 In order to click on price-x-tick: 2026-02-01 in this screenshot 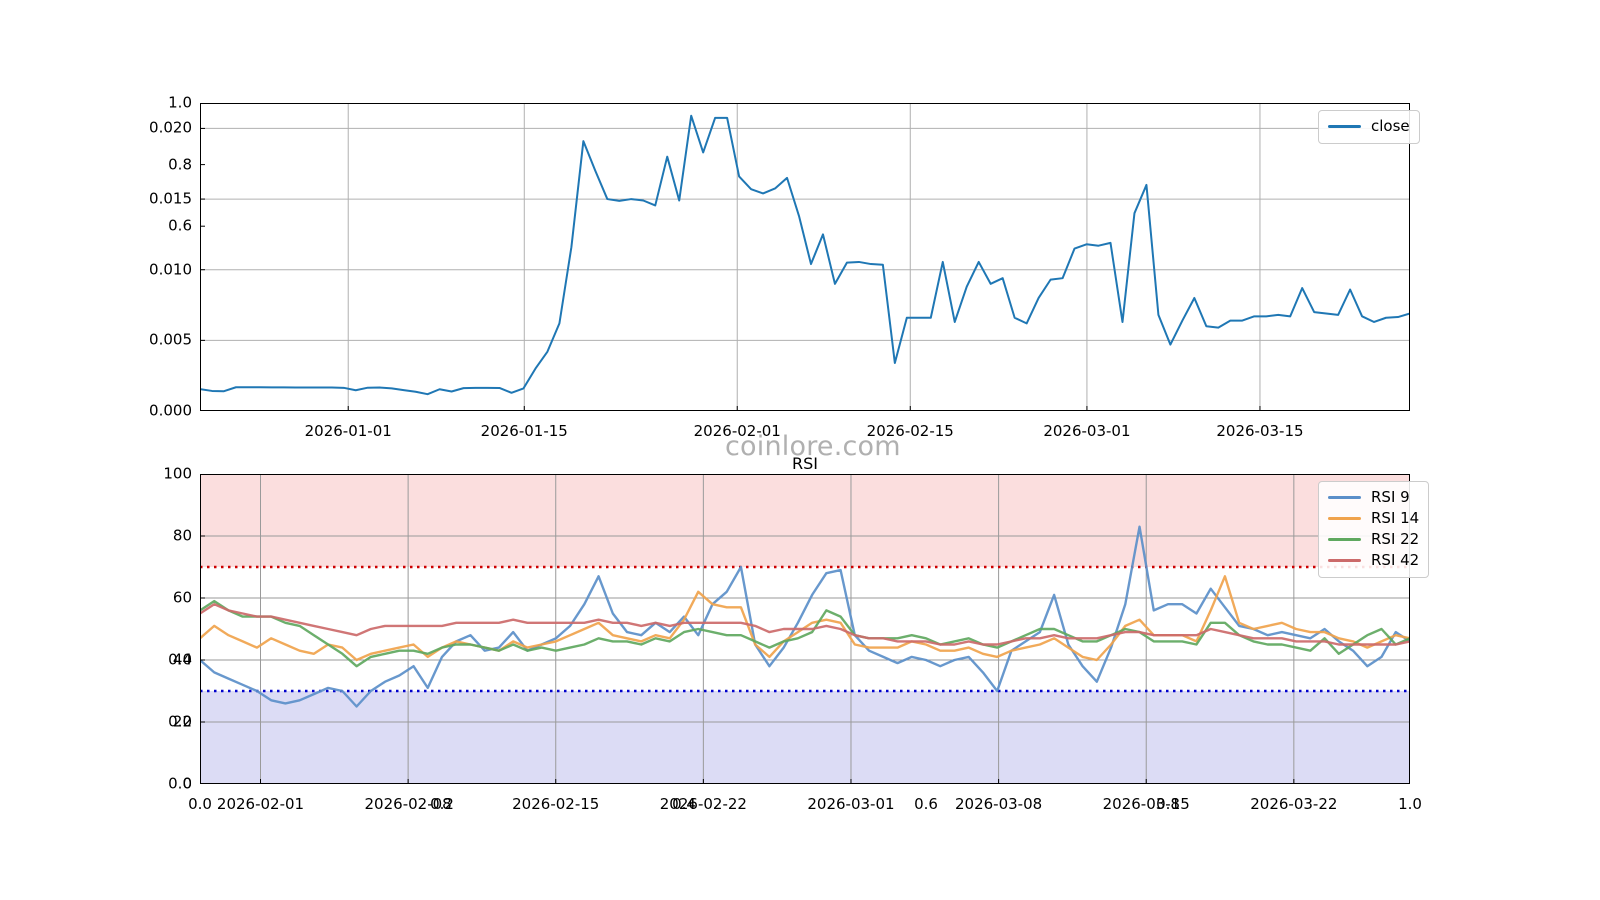, I will do `click(737, 431)`.